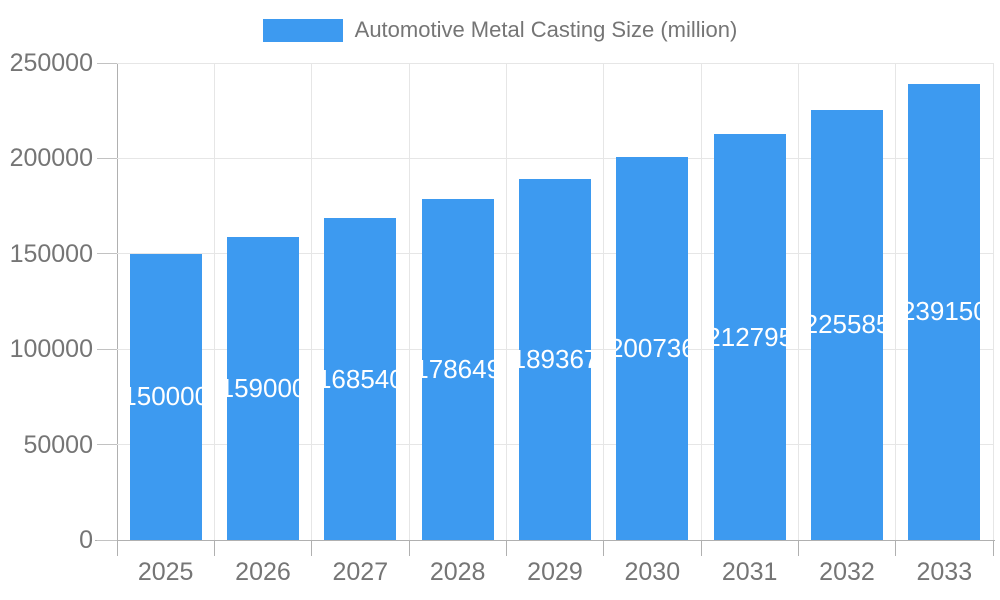  What do you see at coordinates (652, 572) in the screenshot?
I see `x-axis-label: 2030` at bounding box center [652, 572].